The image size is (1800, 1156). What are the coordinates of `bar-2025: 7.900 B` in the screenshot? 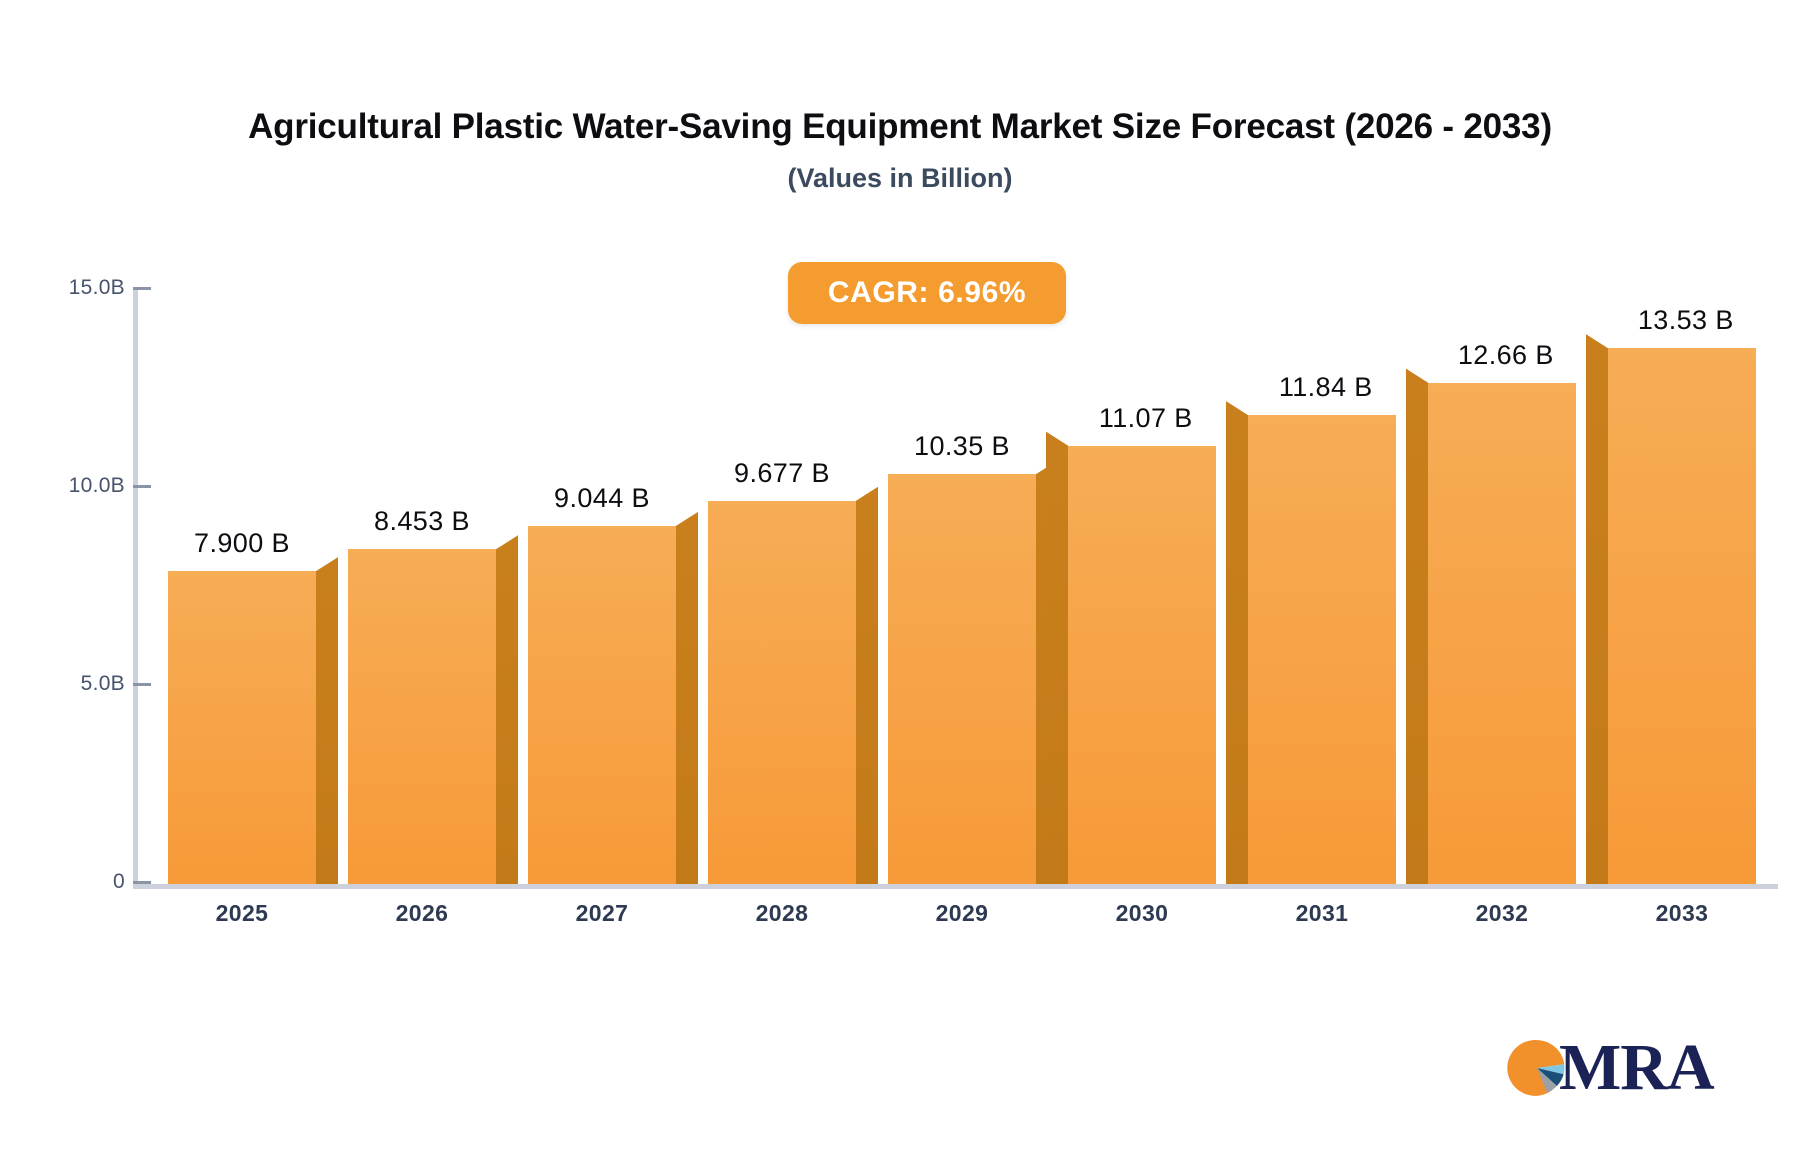 It's located at (253, 706).